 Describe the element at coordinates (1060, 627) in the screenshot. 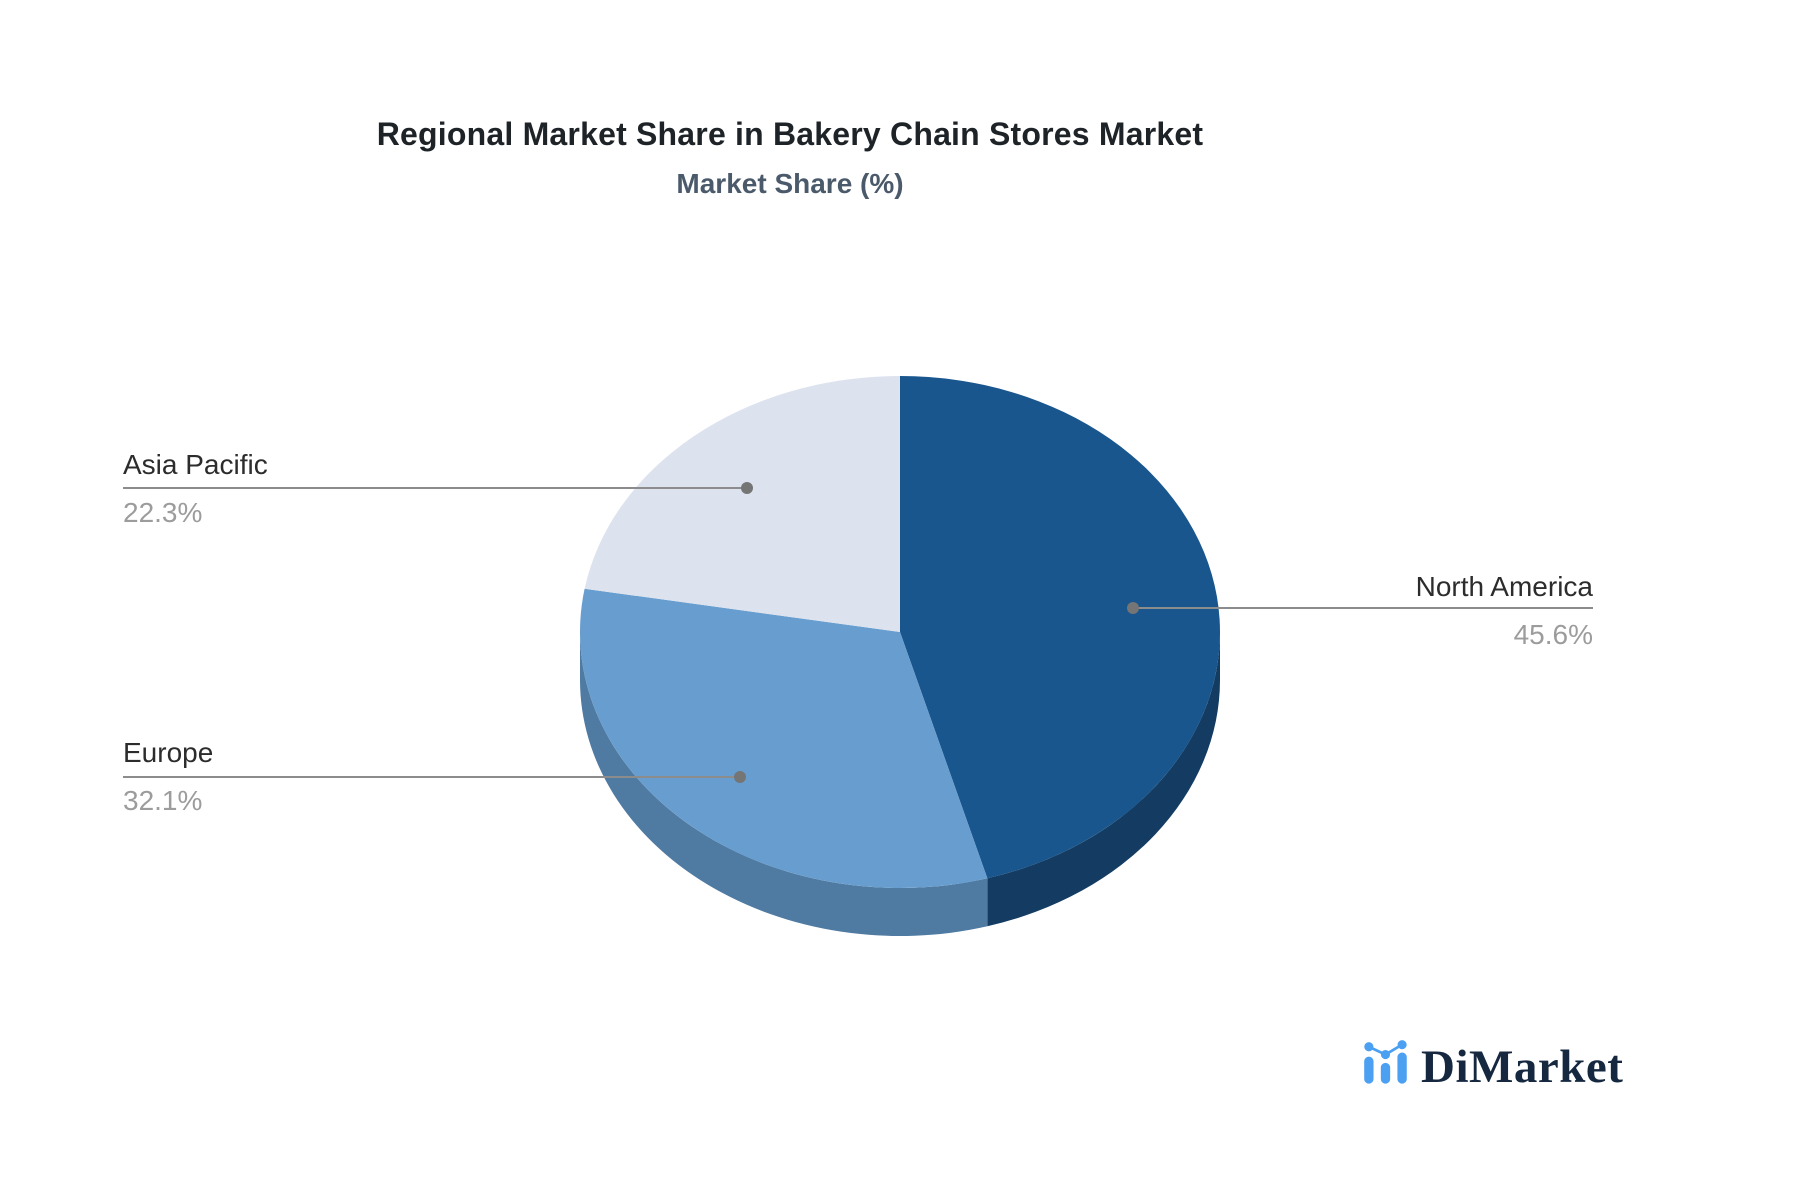

I see `pie-slice-north-america` at that location.